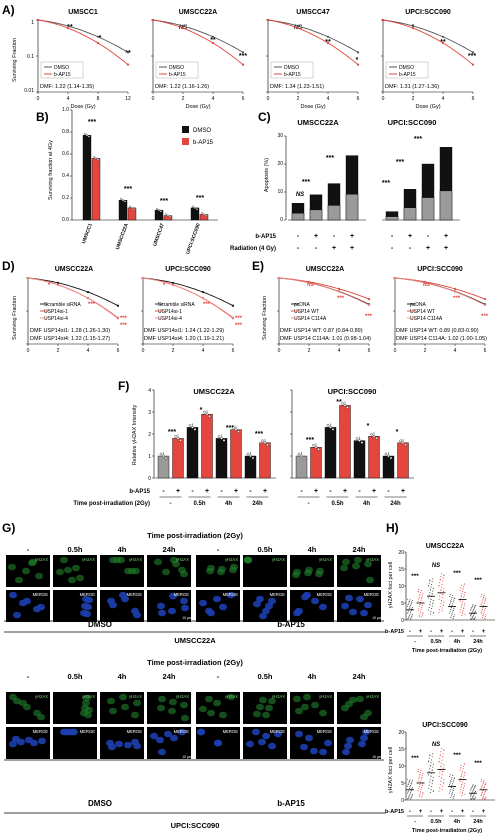  Describe the element at coordinates (334, 213) in the screenshot. I see `panel-c-plot-1-bar-3-early` at that location.